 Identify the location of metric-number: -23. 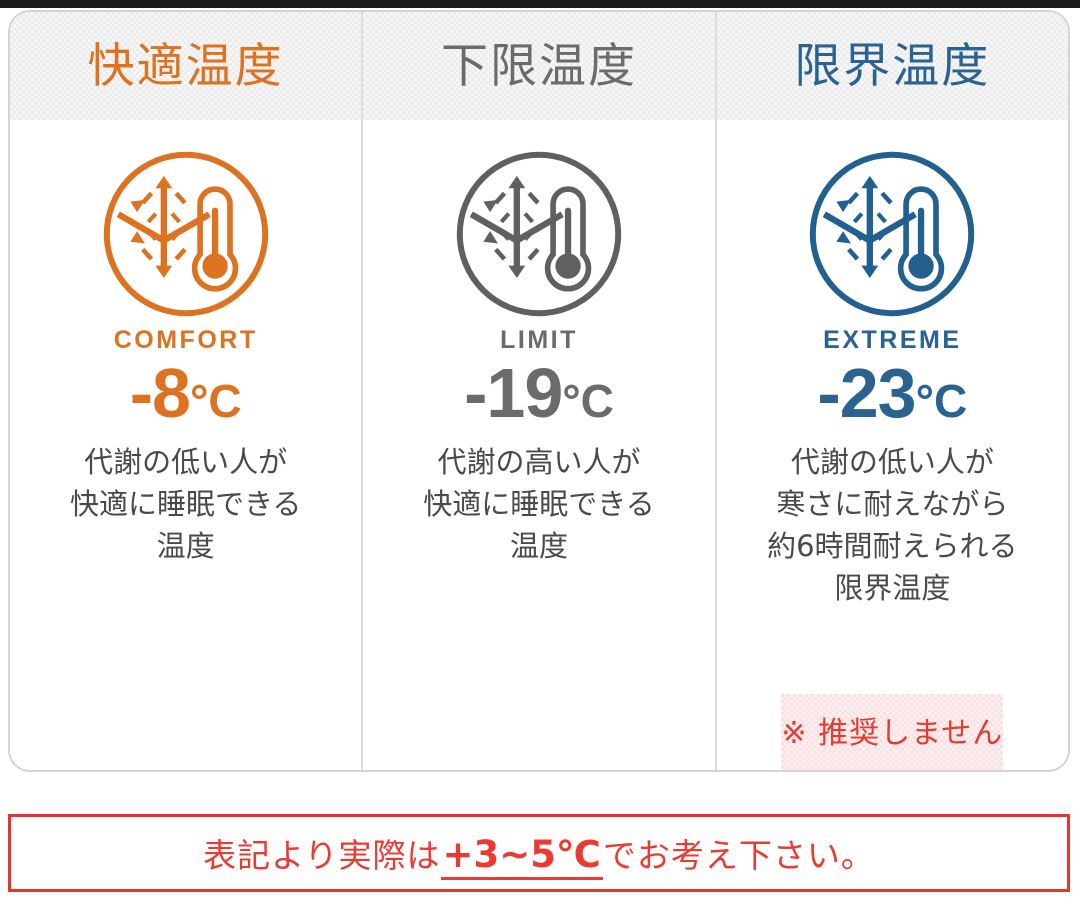
(866, 393).